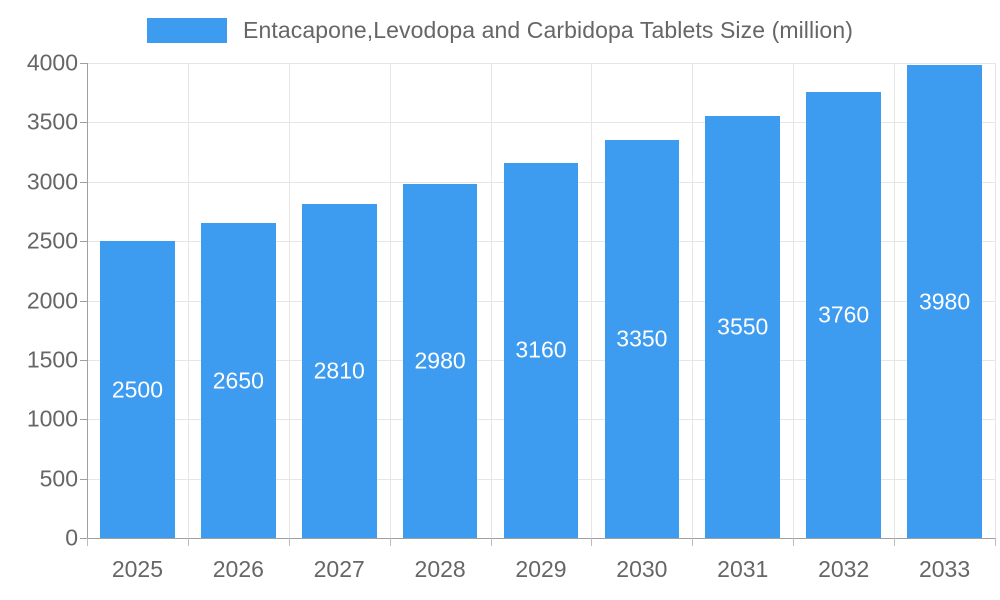  Describe the element at coordinates (440, 569) in the screenshot. I see `x-axis-tick-label: 2028` at that location.